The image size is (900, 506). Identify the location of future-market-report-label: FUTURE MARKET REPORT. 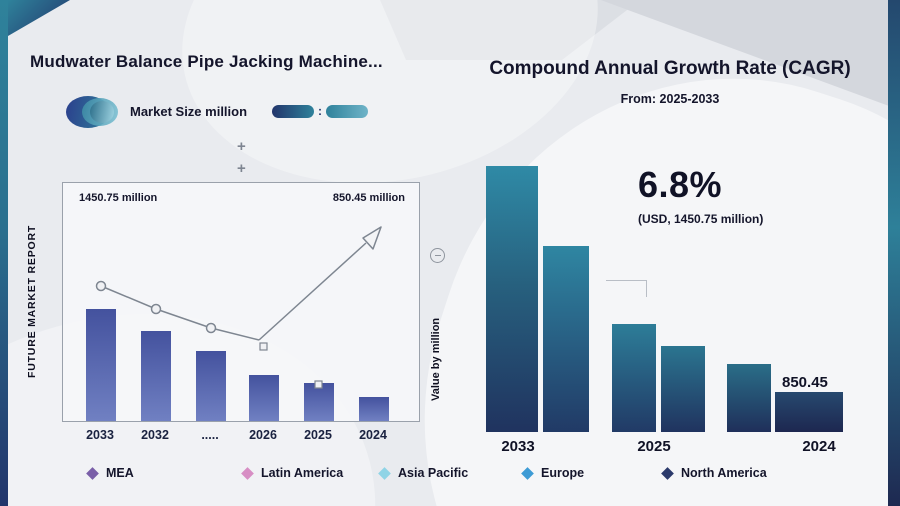
(32, 301).